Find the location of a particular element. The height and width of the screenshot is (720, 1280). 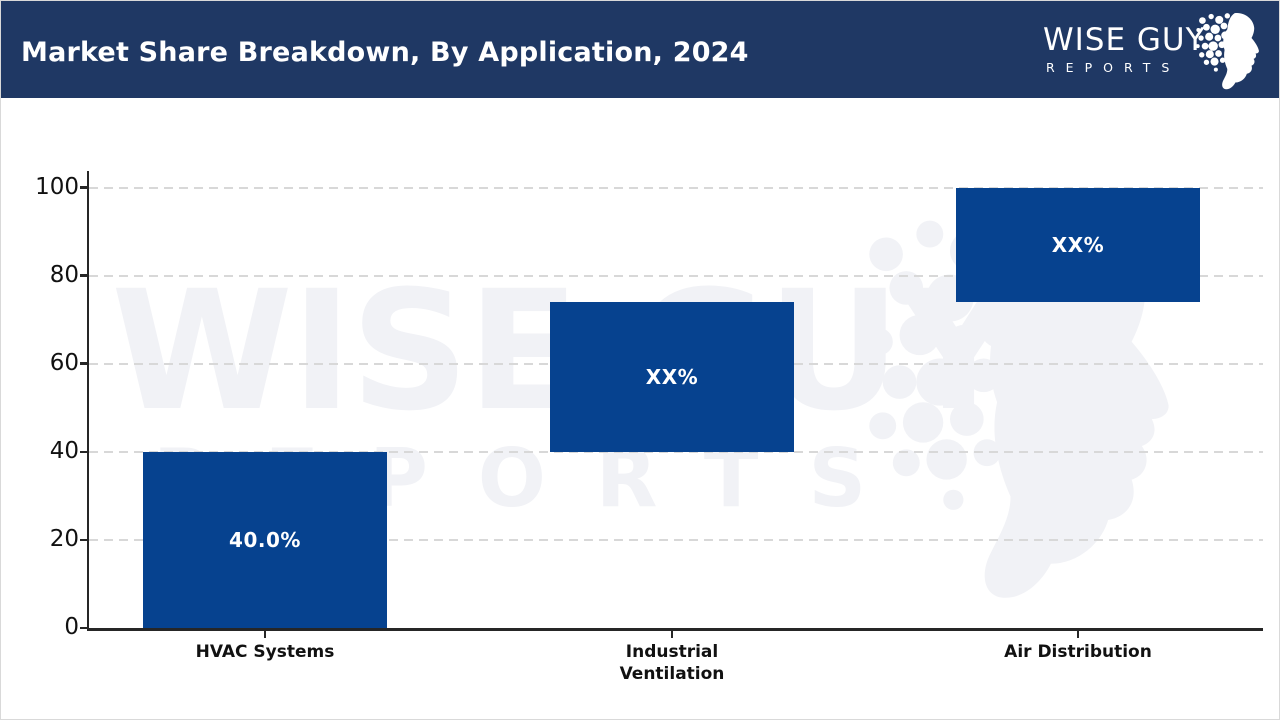

x-category-label-line: Ventilation is located at coordinates (672, 674).